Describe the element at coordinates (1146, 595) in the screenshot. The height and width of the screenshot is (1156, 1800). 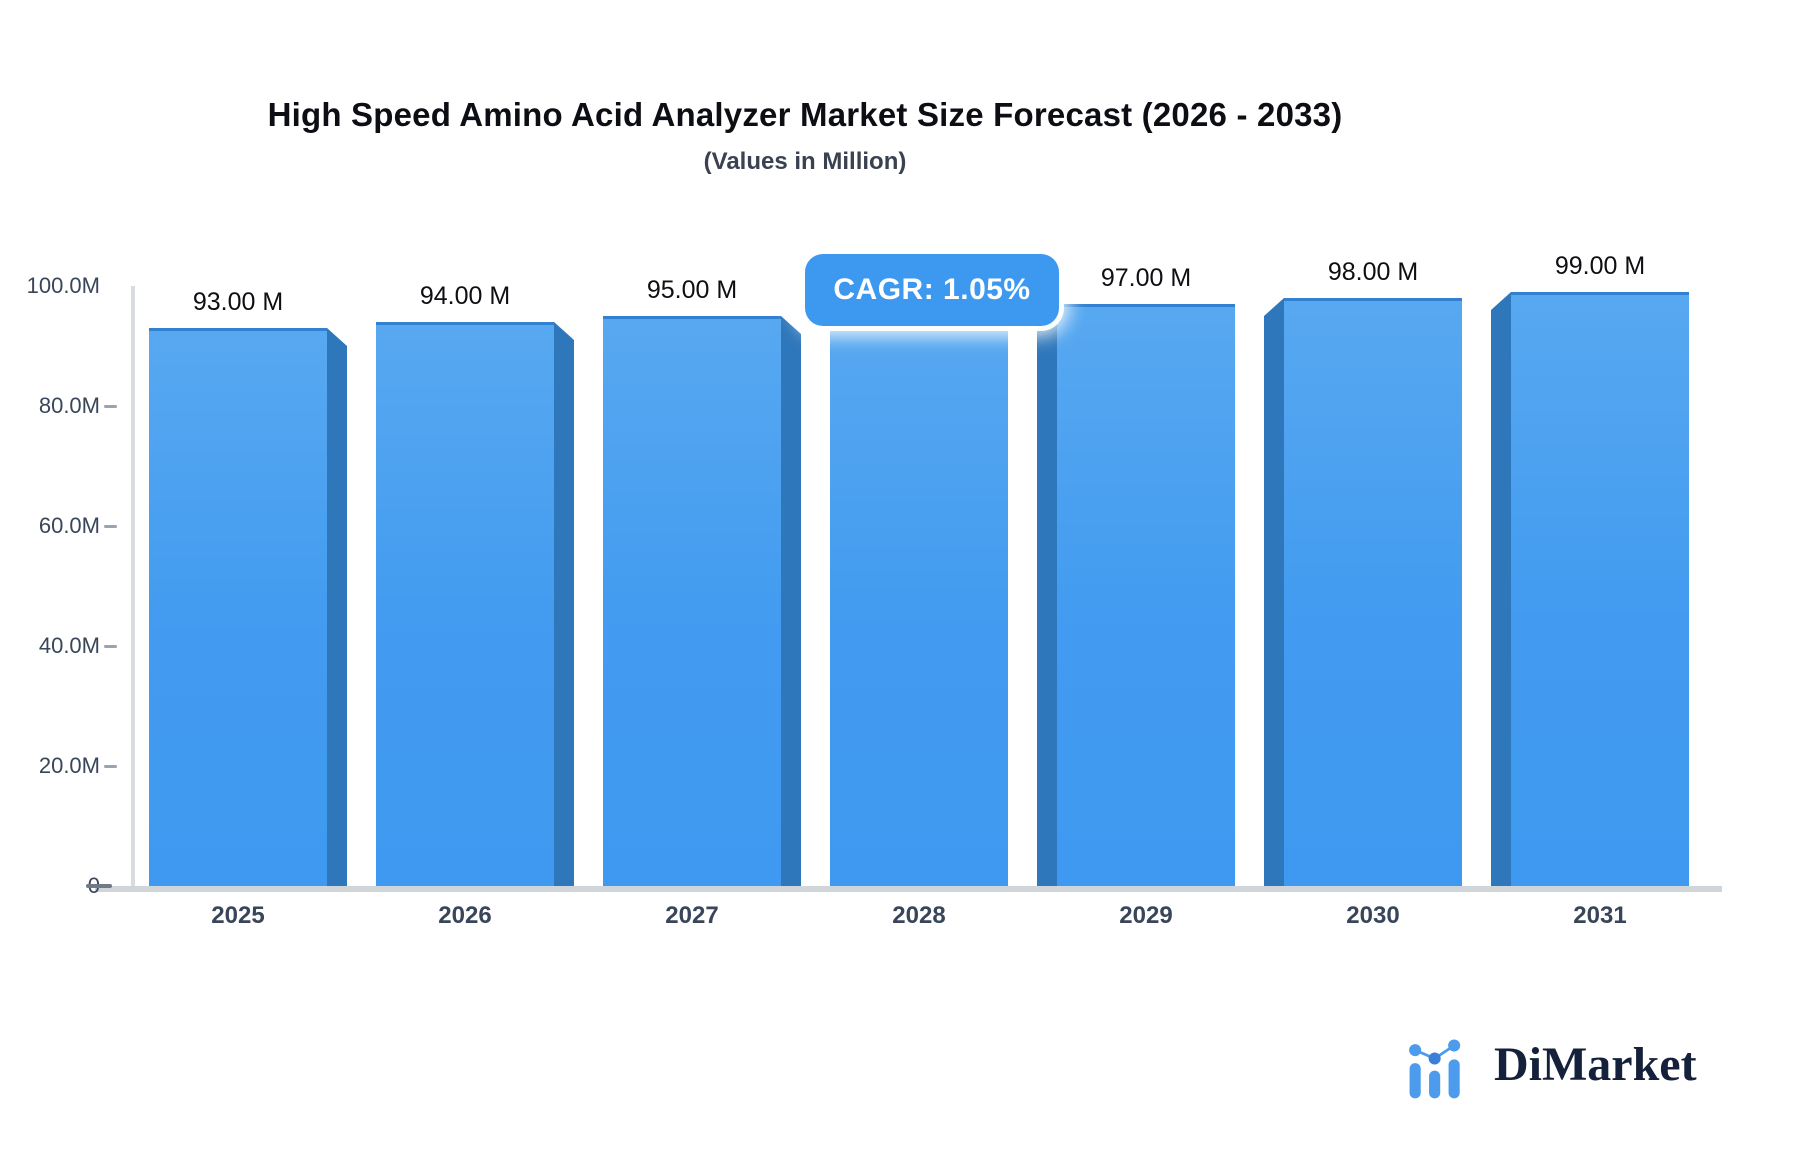
I see `bar-2029` at that location.